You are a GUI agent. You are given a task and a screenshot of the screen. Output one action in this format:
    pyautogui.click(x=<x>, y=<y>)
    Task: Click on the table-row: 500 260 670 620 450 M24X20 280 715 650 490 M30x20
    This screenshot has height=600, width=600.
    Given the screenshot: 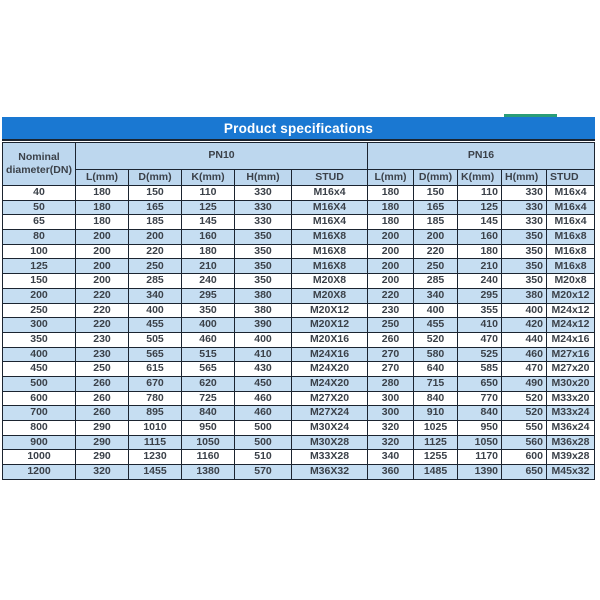 What is the action you would take?
    pyautogui.click(x=298, y=383)
    